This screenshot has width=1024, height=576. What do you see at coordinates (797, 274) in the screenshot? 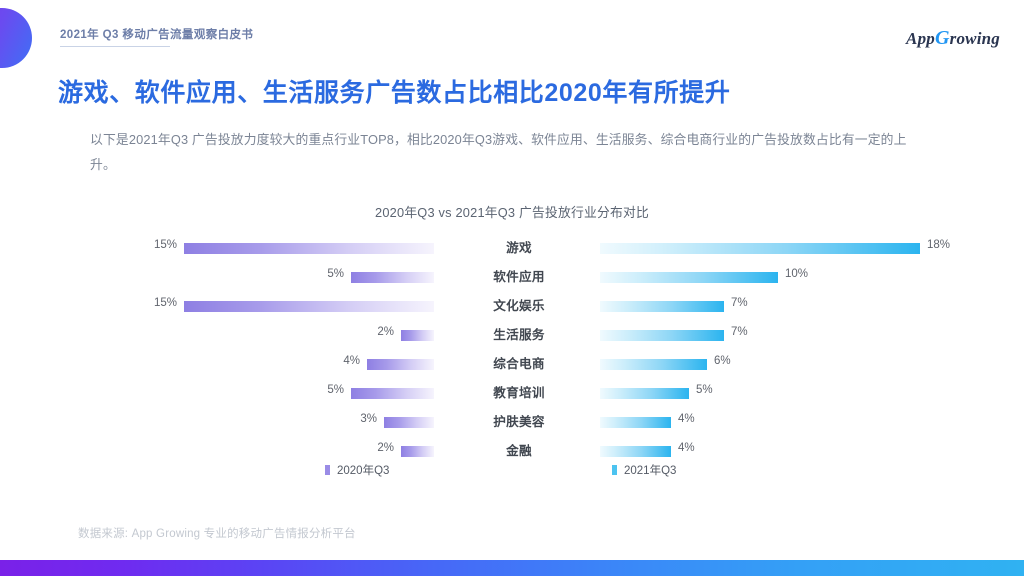
I see `bar-value-2021: 10%` at bounding box center [797, 274].